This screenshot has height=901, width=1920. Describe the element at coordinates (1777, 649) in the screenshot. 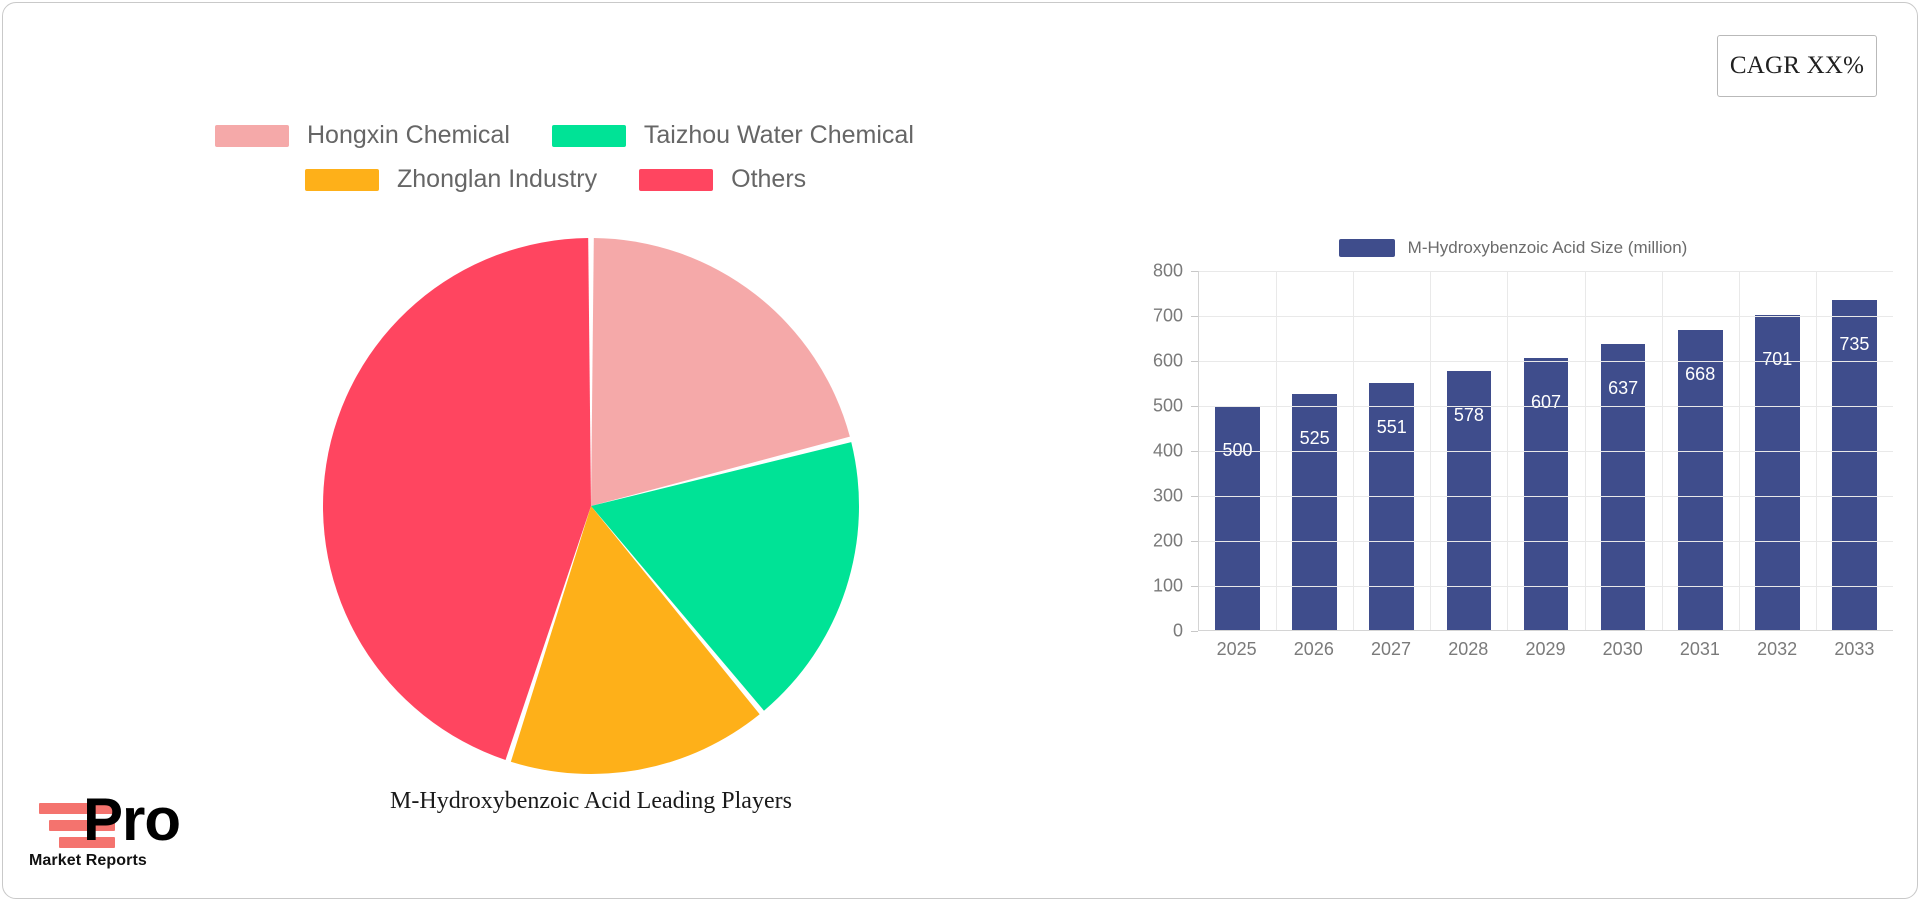

I see `x-axis-tick-label: 2032` at that location.